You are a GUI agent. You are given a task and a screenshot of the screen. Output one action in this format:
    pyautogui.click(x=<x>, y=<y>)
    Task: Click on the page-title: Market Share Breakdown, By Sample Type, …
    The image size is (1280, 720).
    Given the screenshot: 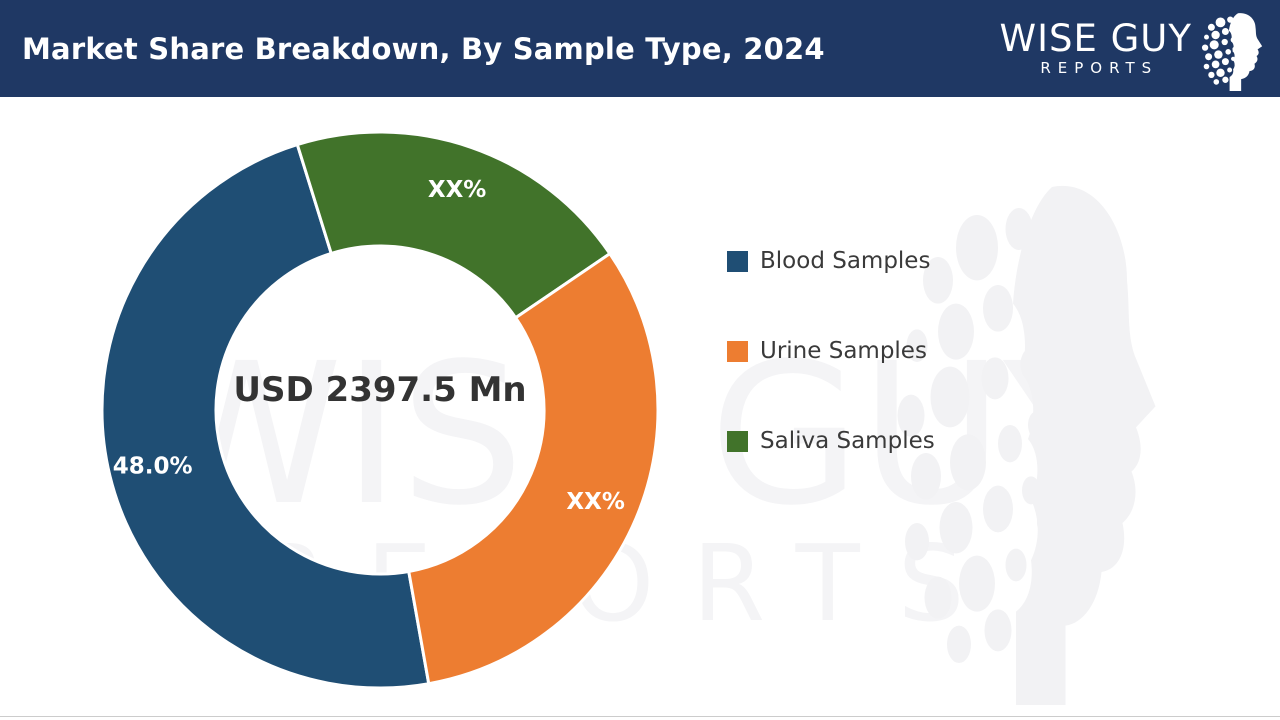 What is the action you would take?
    pyautogui.click(x=423, y=48)
    